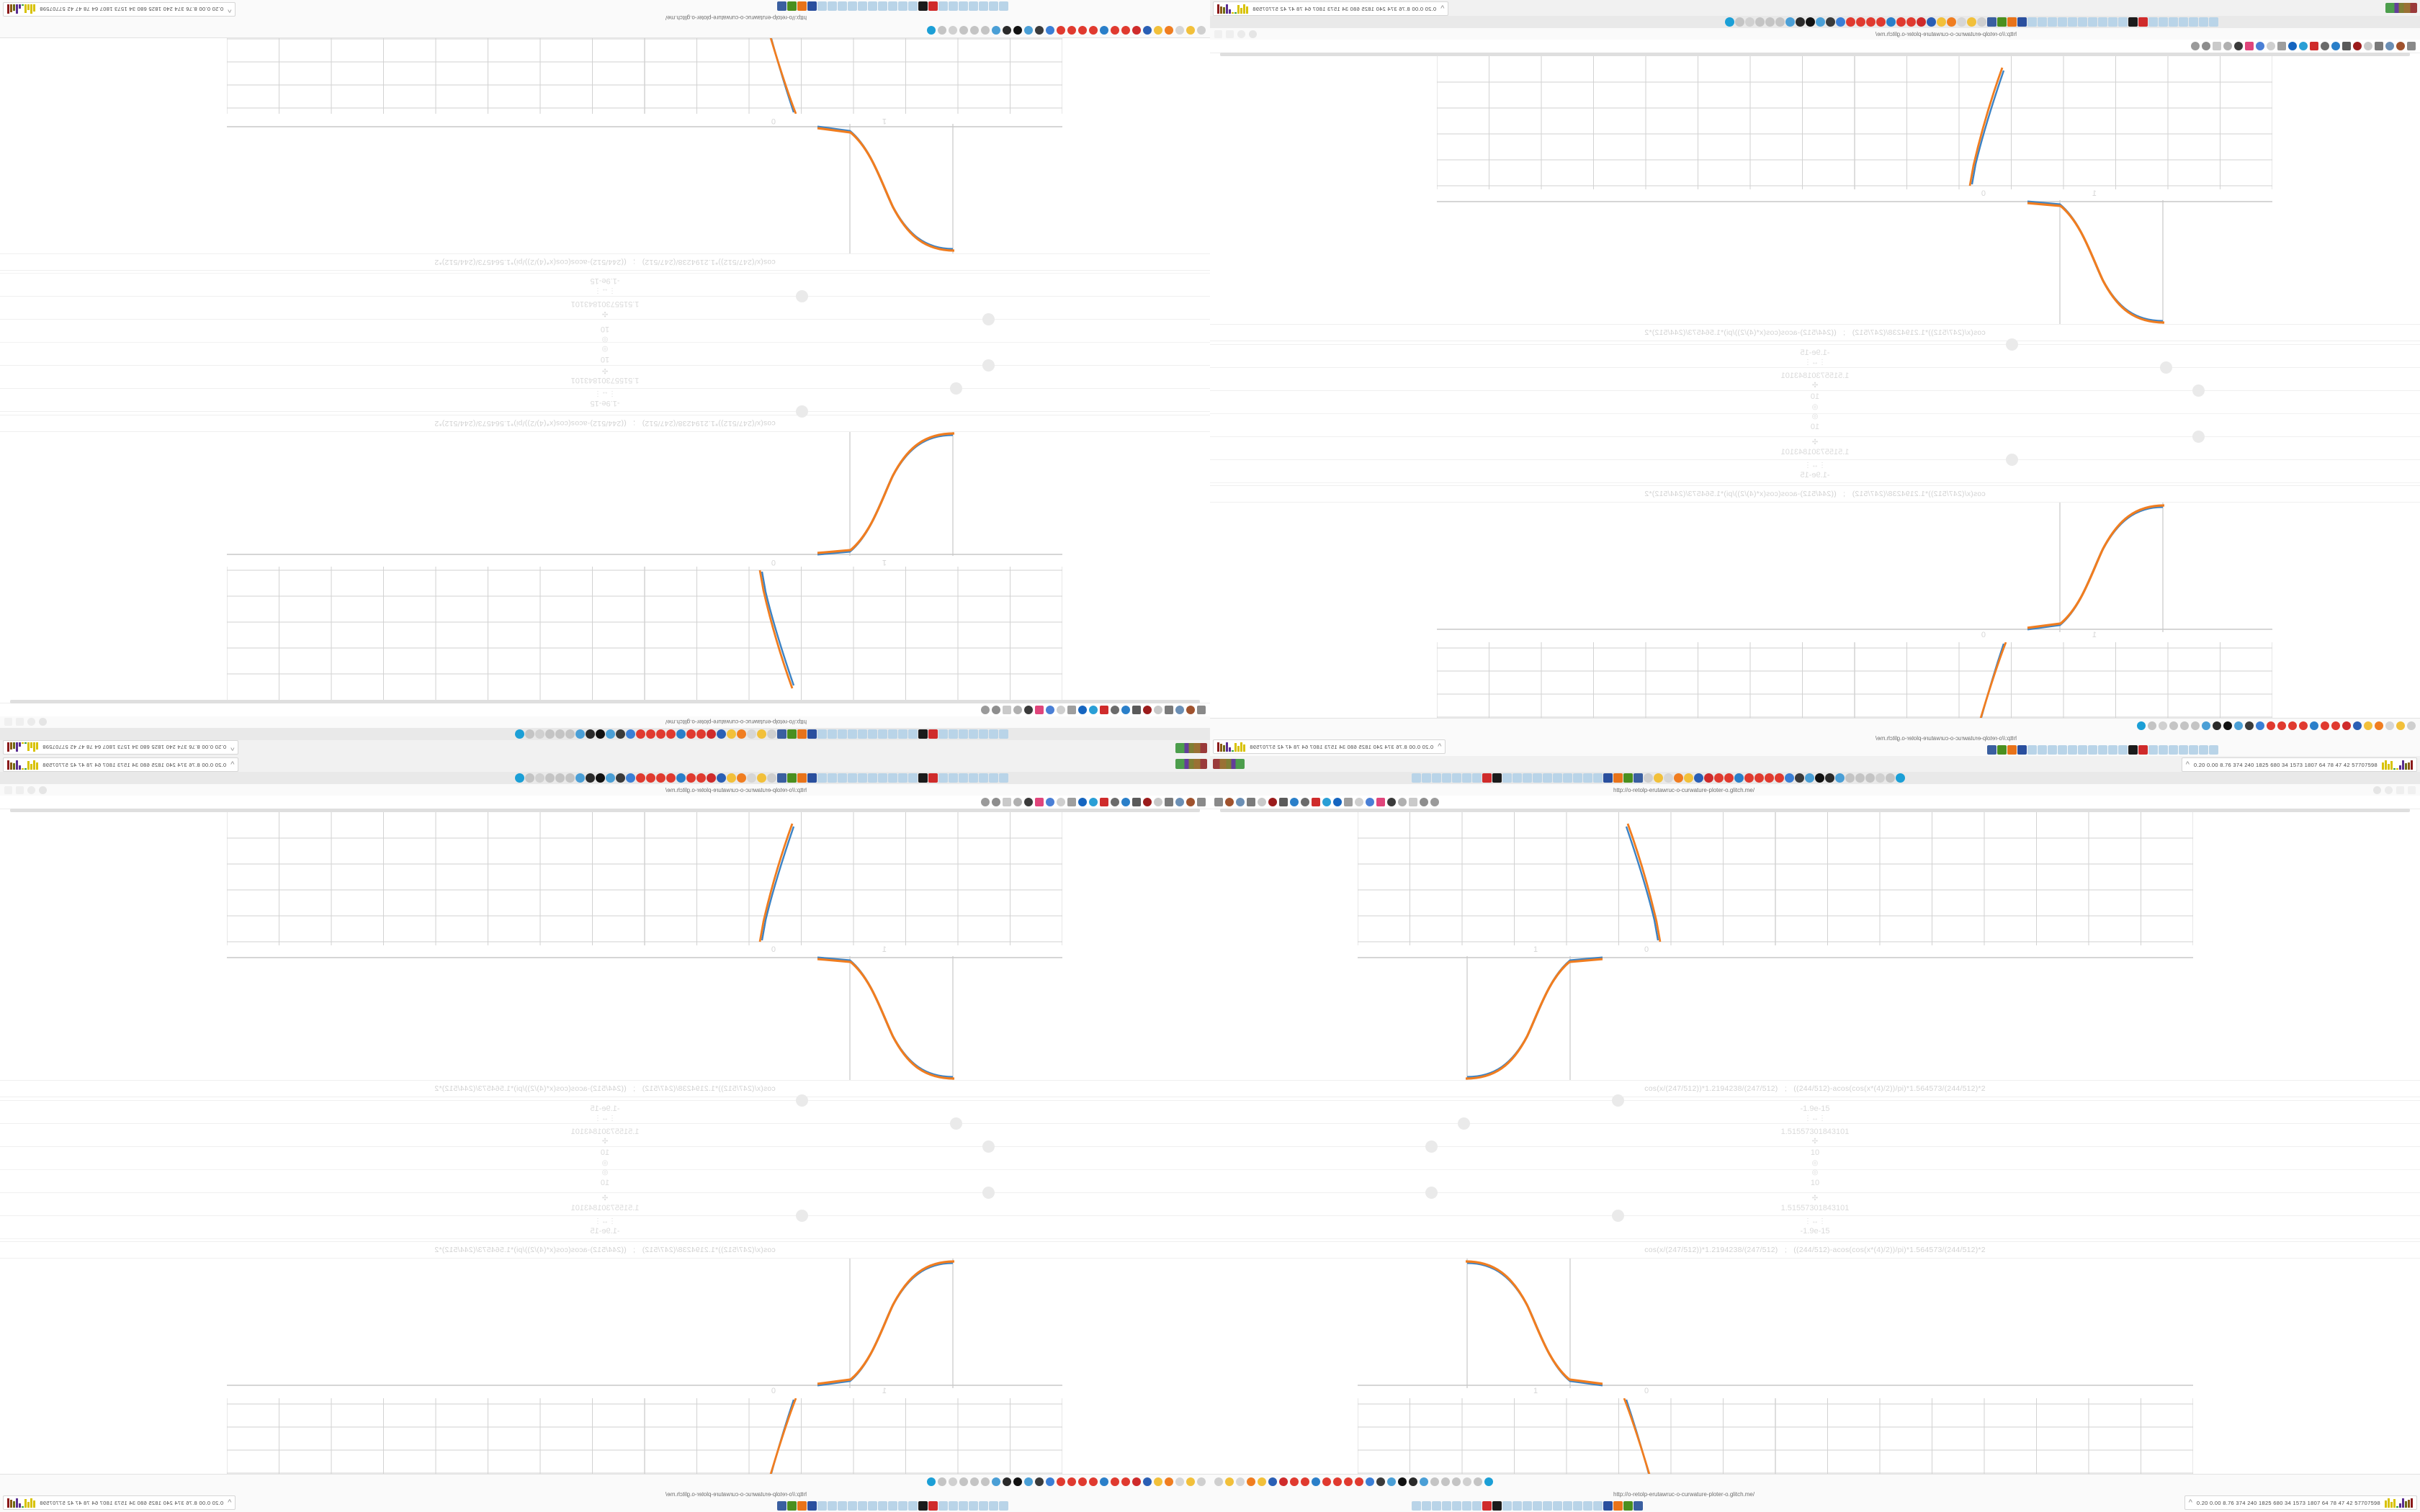  I want to click on star-icon, so click(996, 802).